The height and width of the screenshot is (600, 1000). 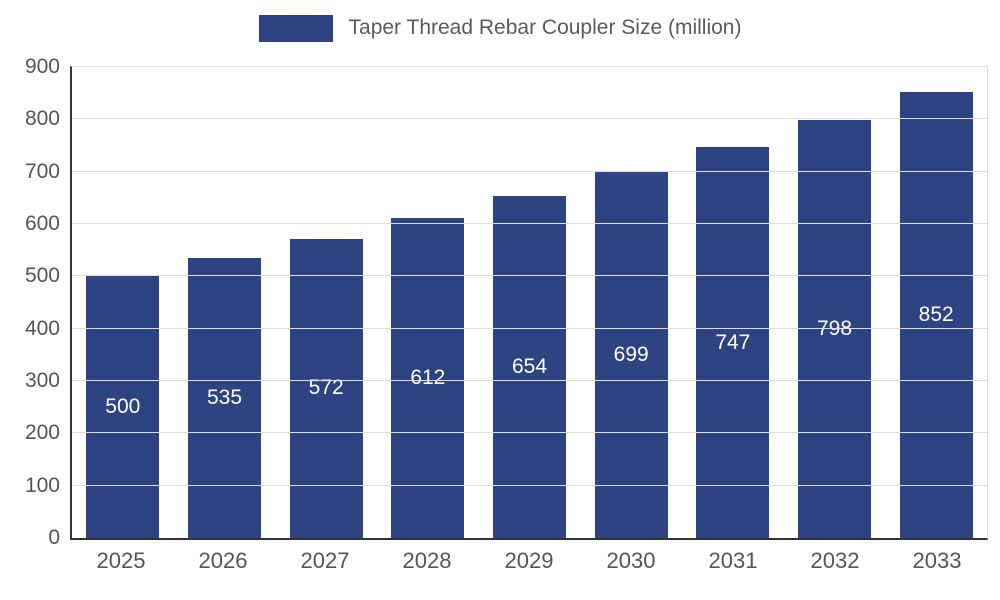 What do you see at coordinates (42, 119) in the screenshot?
I see `y-tick-label: 800` at bounding box center [42, 119].